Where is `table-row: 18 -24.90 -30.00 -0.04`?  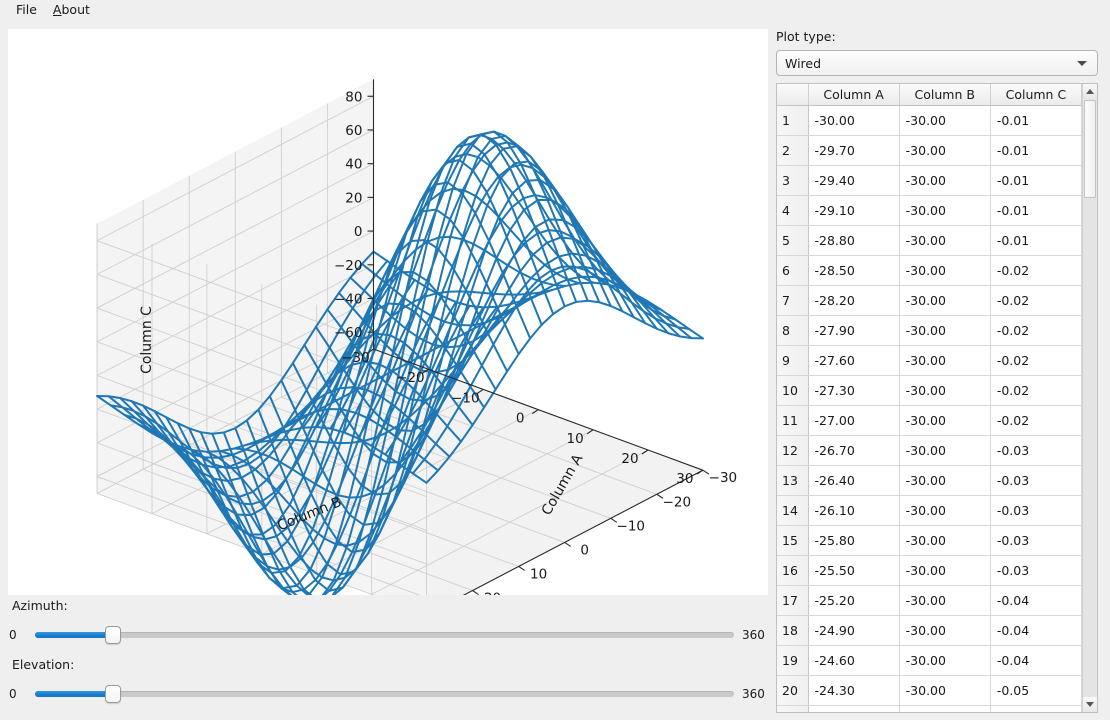 table-row: 18 -24.90 -30.00 -0.04 is located at coordinates (929, 630).